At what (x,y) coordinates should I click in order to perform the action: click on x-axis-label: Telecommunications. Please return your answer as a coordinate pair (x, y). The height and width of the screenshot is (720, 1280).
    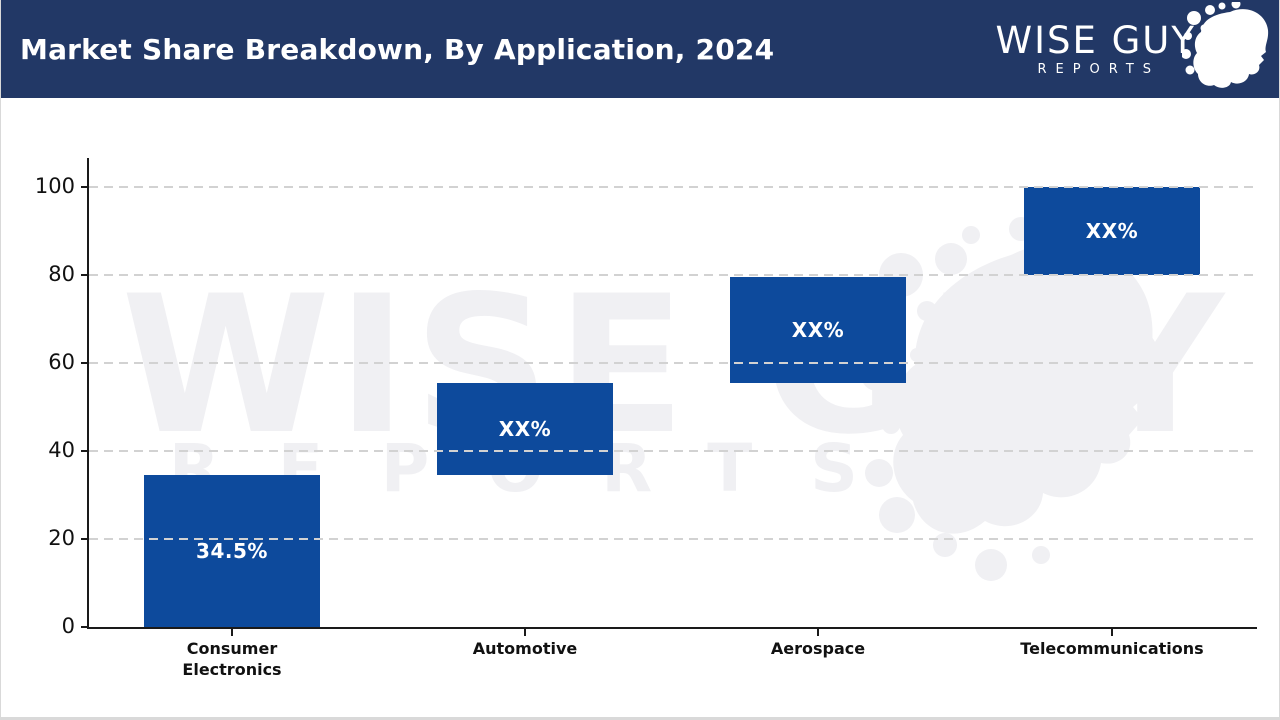
    Looking at the image, I should click on (1112, 648).